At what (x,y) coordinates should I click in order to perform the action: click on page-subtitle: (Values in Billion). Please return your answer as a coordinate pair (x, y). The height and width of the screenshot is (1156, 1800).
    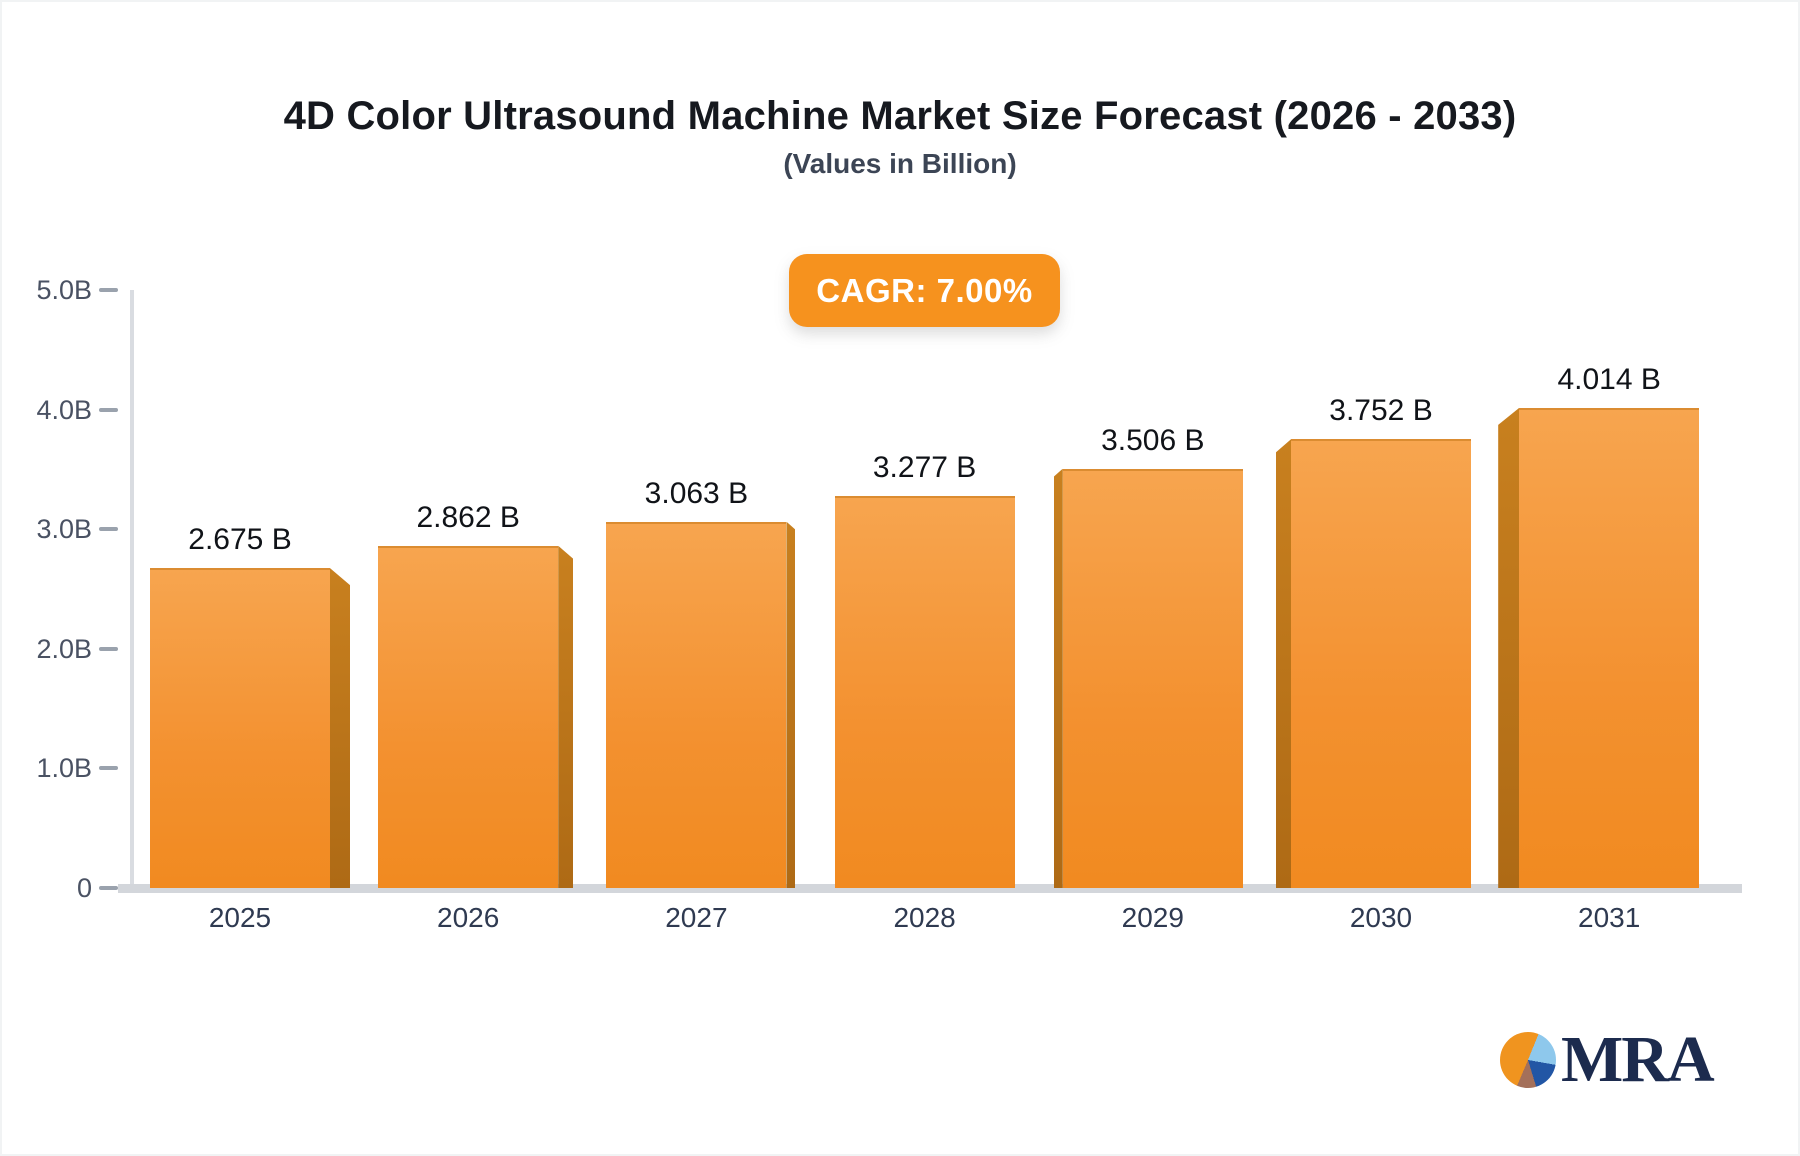
    Looking at the image, I should click on (900, 163).